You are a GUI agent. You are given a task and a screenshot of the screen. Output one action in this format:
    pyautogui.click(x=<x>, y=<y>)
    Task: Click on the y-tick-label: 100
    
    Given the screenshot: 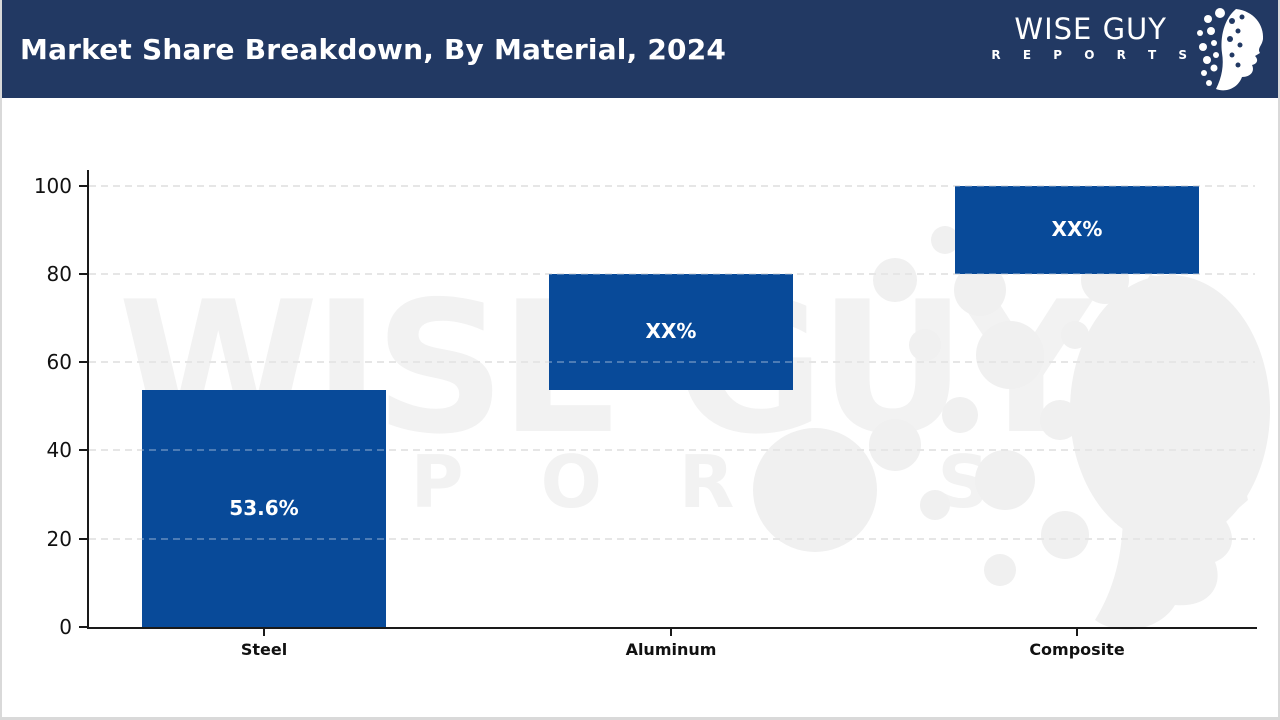 What is the action you would take?
    pyautogui.click(x=52, y=185)
    